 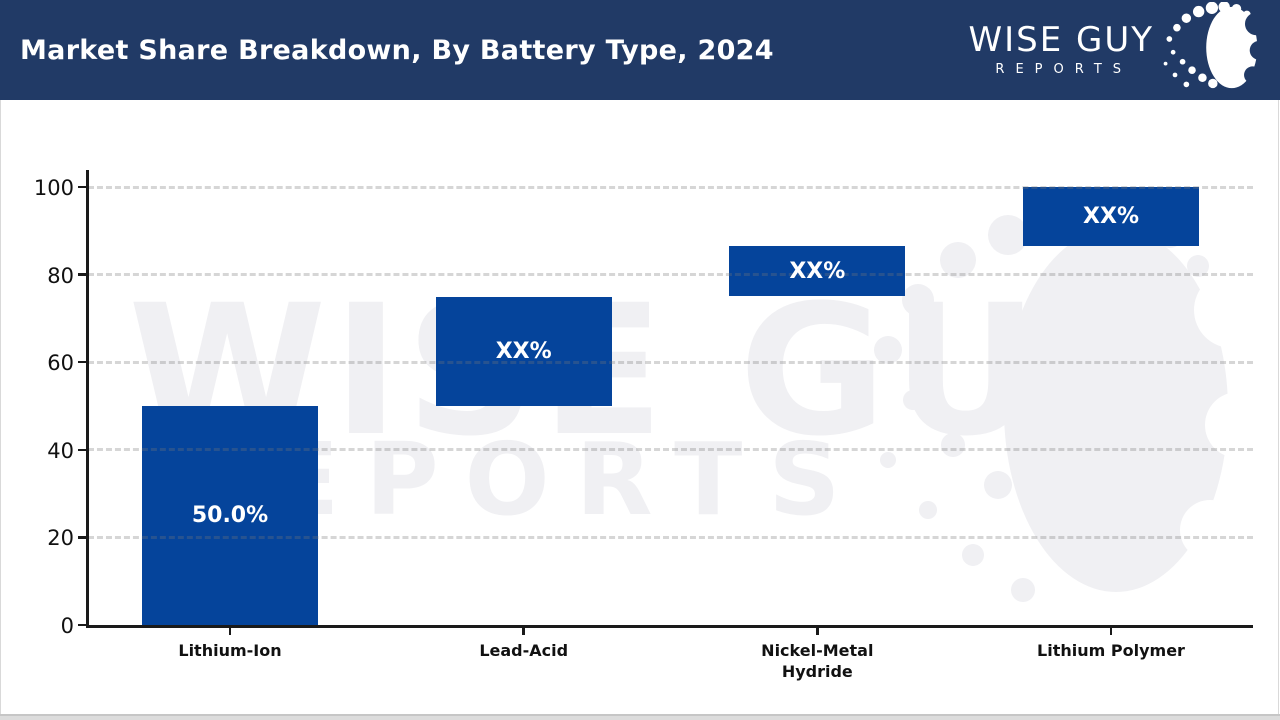 I want to click on x-axis-label: Nickel-Metal Hydride, so click(x=817, y=661).